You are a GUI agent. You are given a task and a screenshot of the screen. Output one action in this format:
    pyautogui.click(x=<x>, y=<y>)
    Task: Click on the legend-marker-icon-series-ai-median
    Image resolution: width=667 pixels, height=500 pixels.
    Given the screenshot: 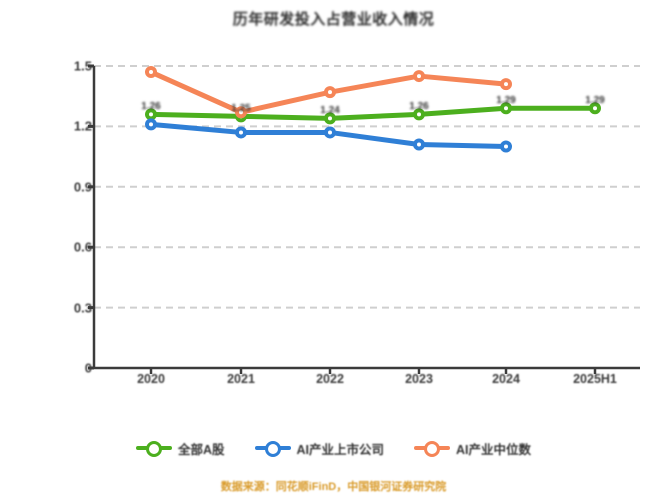 What is the action you would take?
    pyautogui.click(x=432, y=448)
    